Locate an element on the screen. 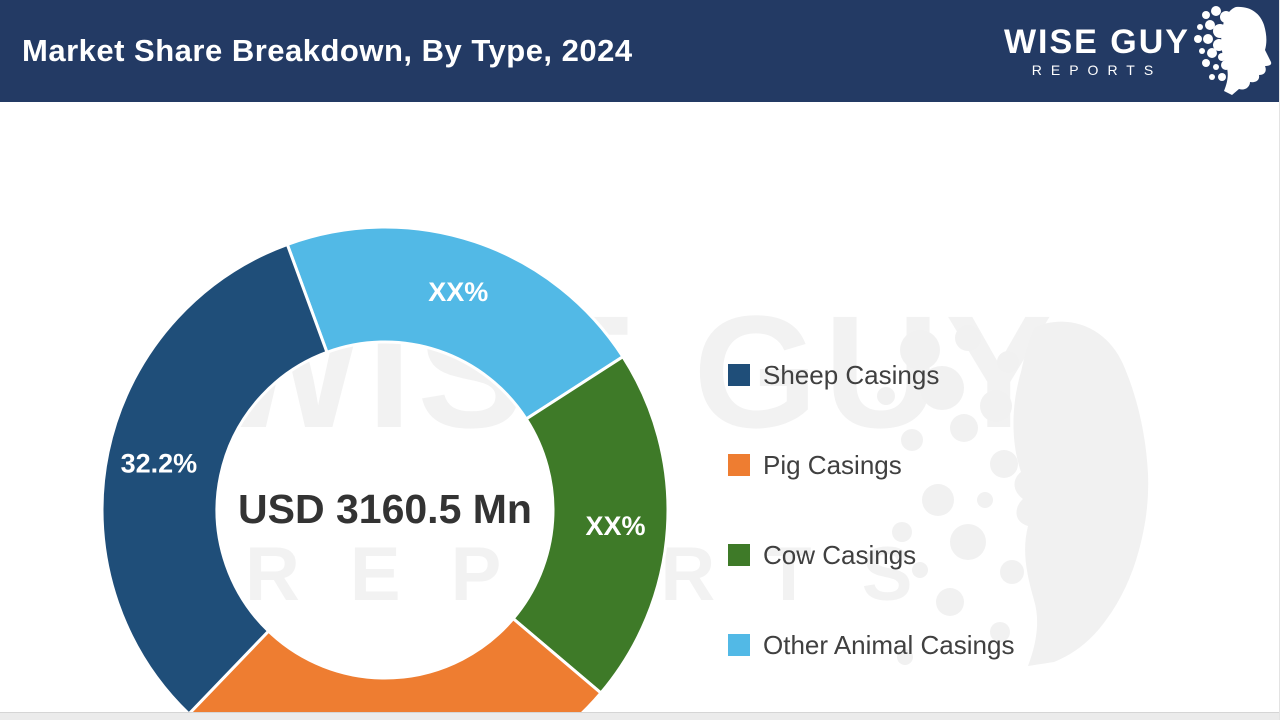 This screenshot has height=720, width=1280. logo-wordmark: WISE GUY is located at coordinates (1096, 41).